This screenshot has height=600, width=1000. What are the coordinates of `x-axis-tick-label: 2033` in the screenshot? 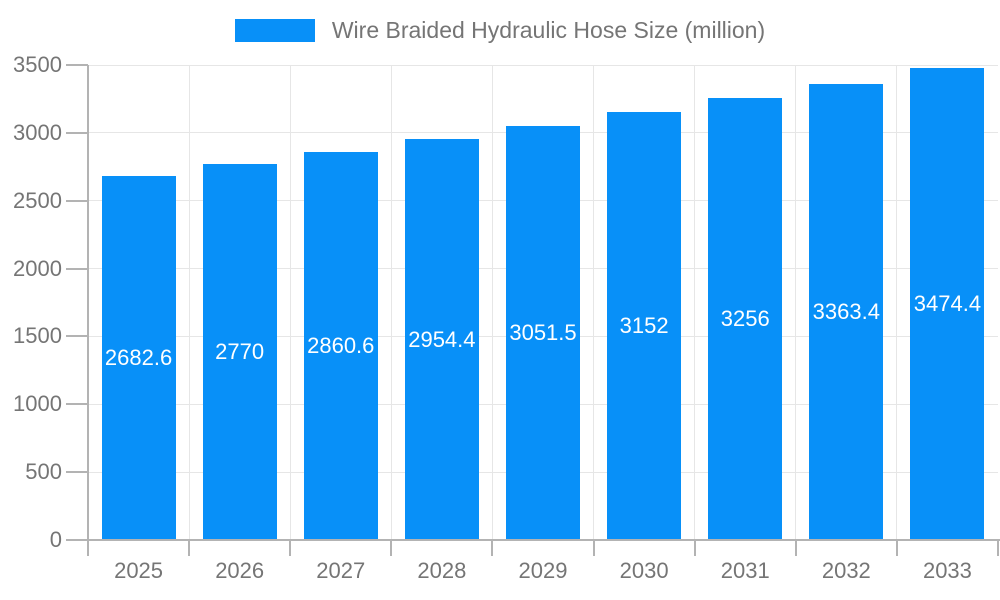 It's located at (947, 570).